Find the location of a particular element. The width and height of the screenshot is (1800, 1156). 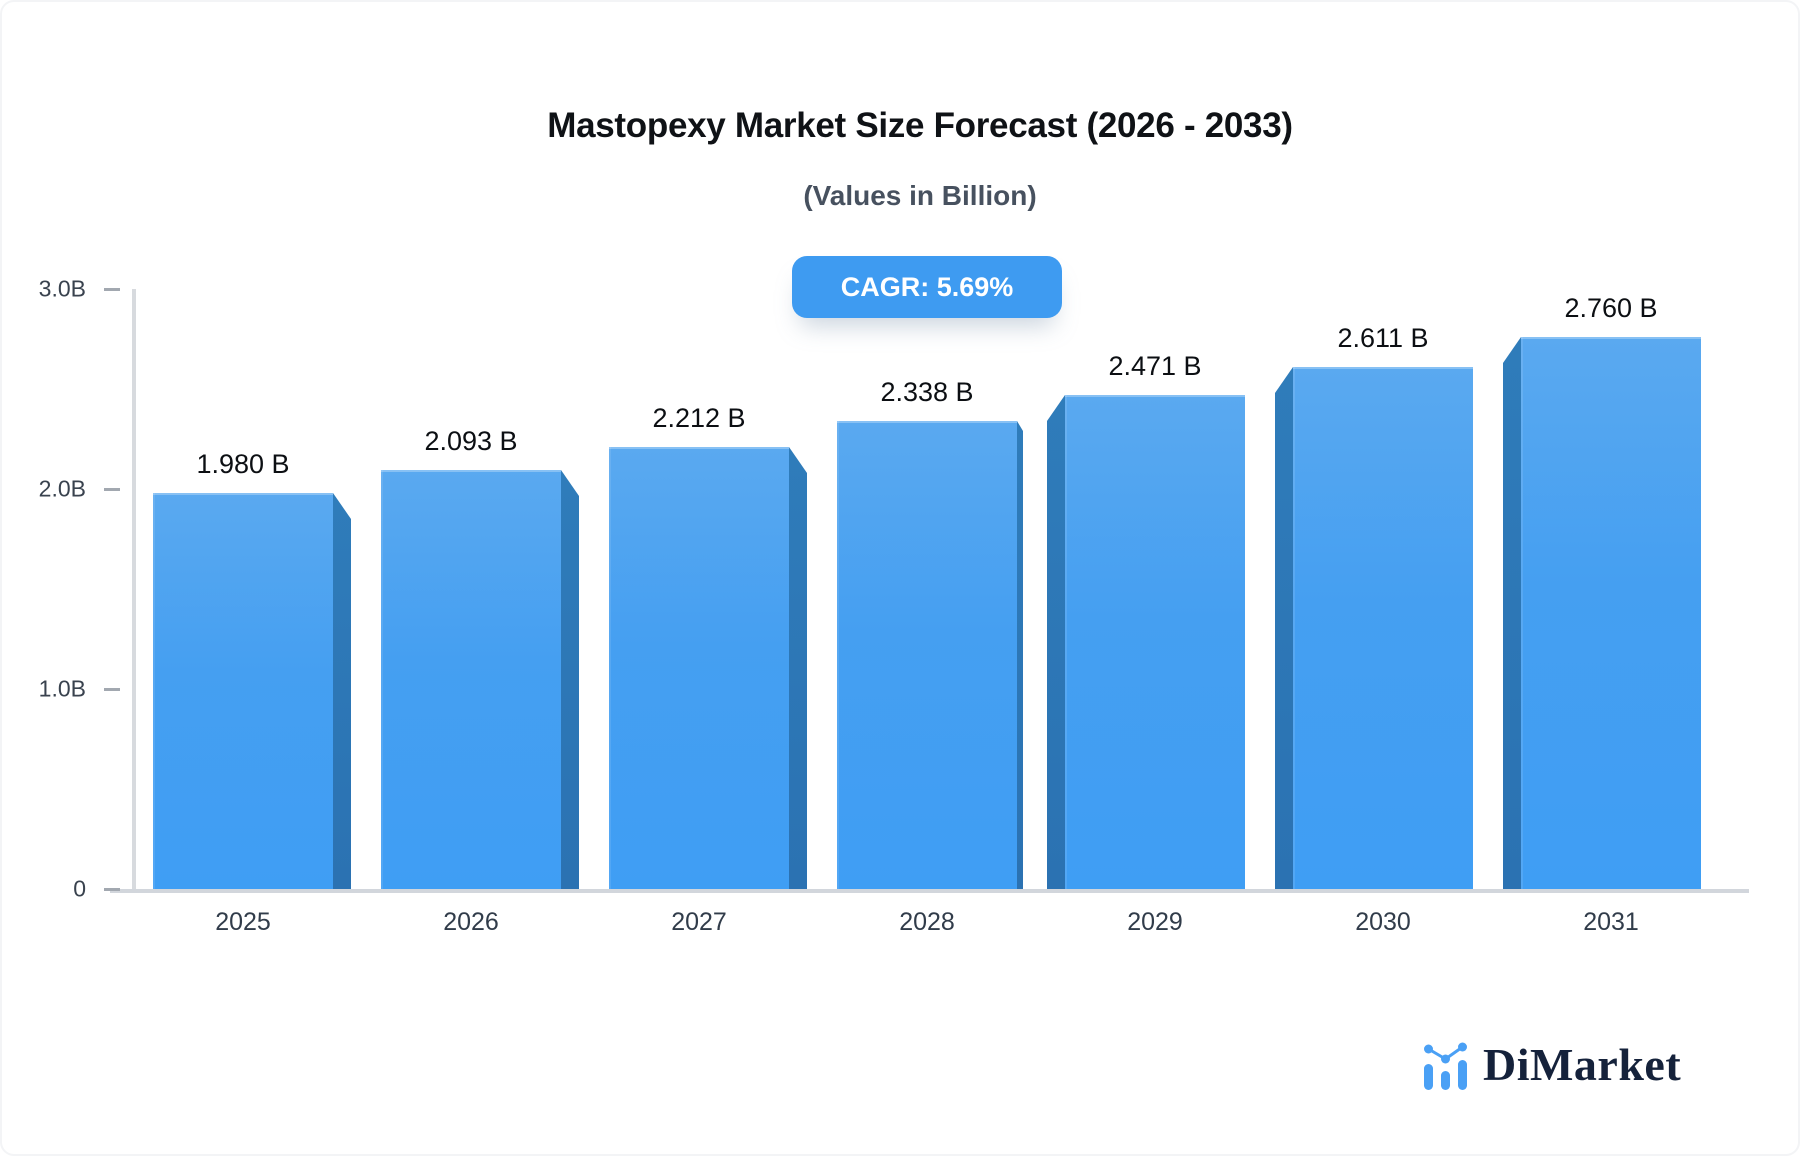

x-axis-baseline is located at coordinates (929, 891).